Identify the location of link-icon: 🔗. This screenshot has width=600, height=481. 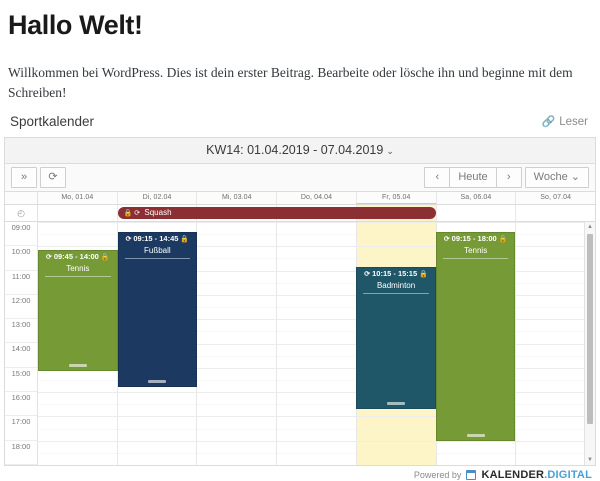
(548, 122).